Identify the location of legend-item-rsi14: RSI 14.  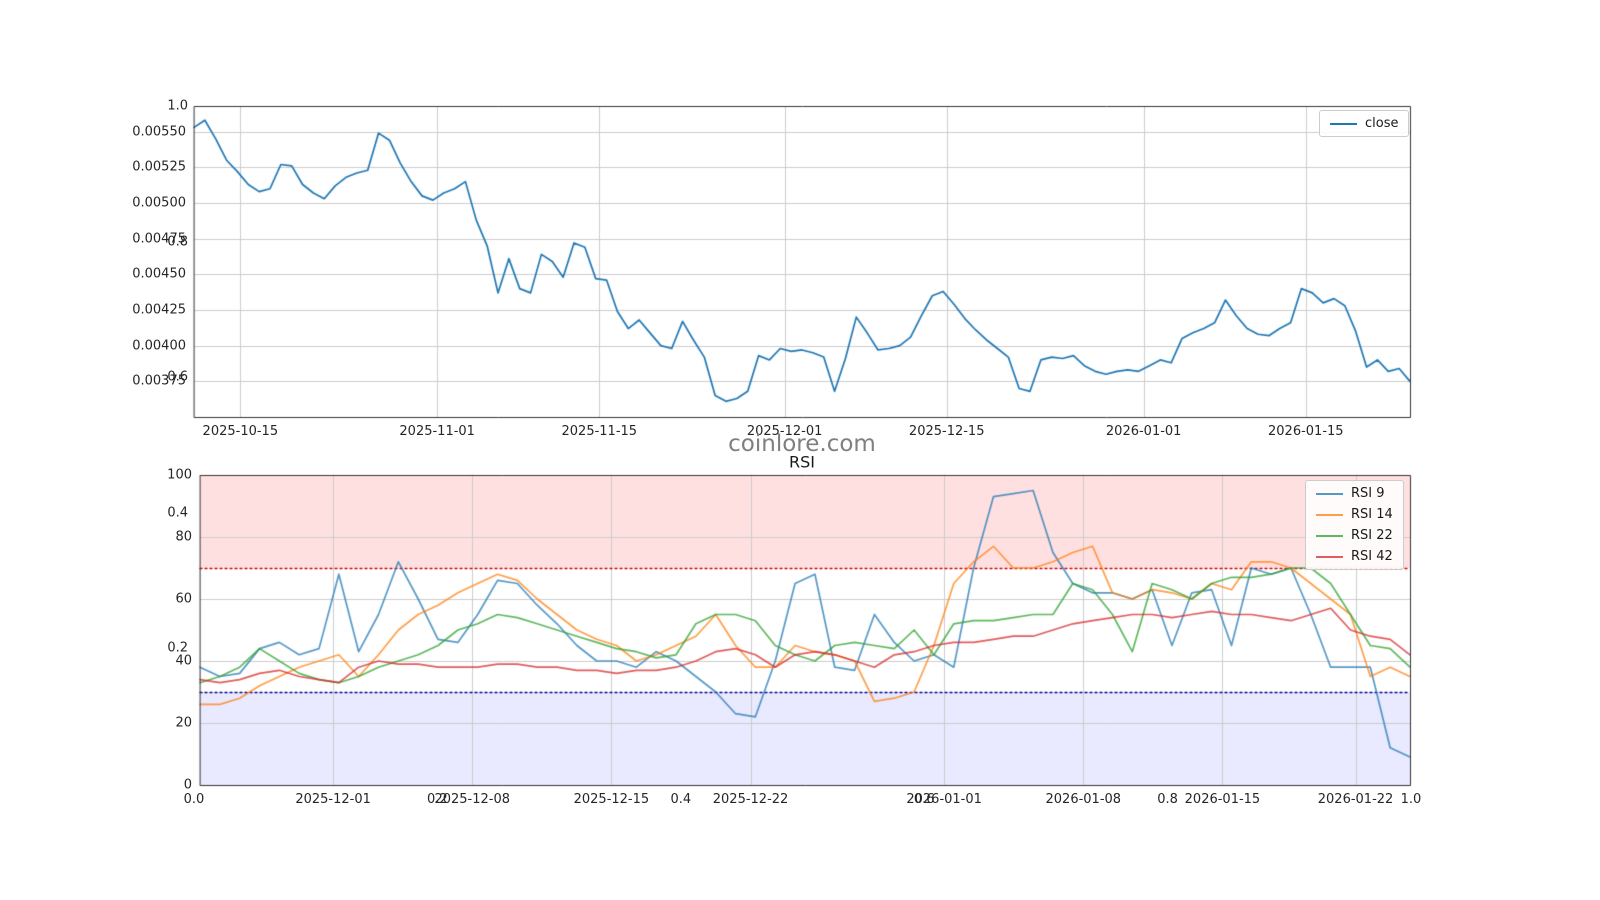
(1354, 514).